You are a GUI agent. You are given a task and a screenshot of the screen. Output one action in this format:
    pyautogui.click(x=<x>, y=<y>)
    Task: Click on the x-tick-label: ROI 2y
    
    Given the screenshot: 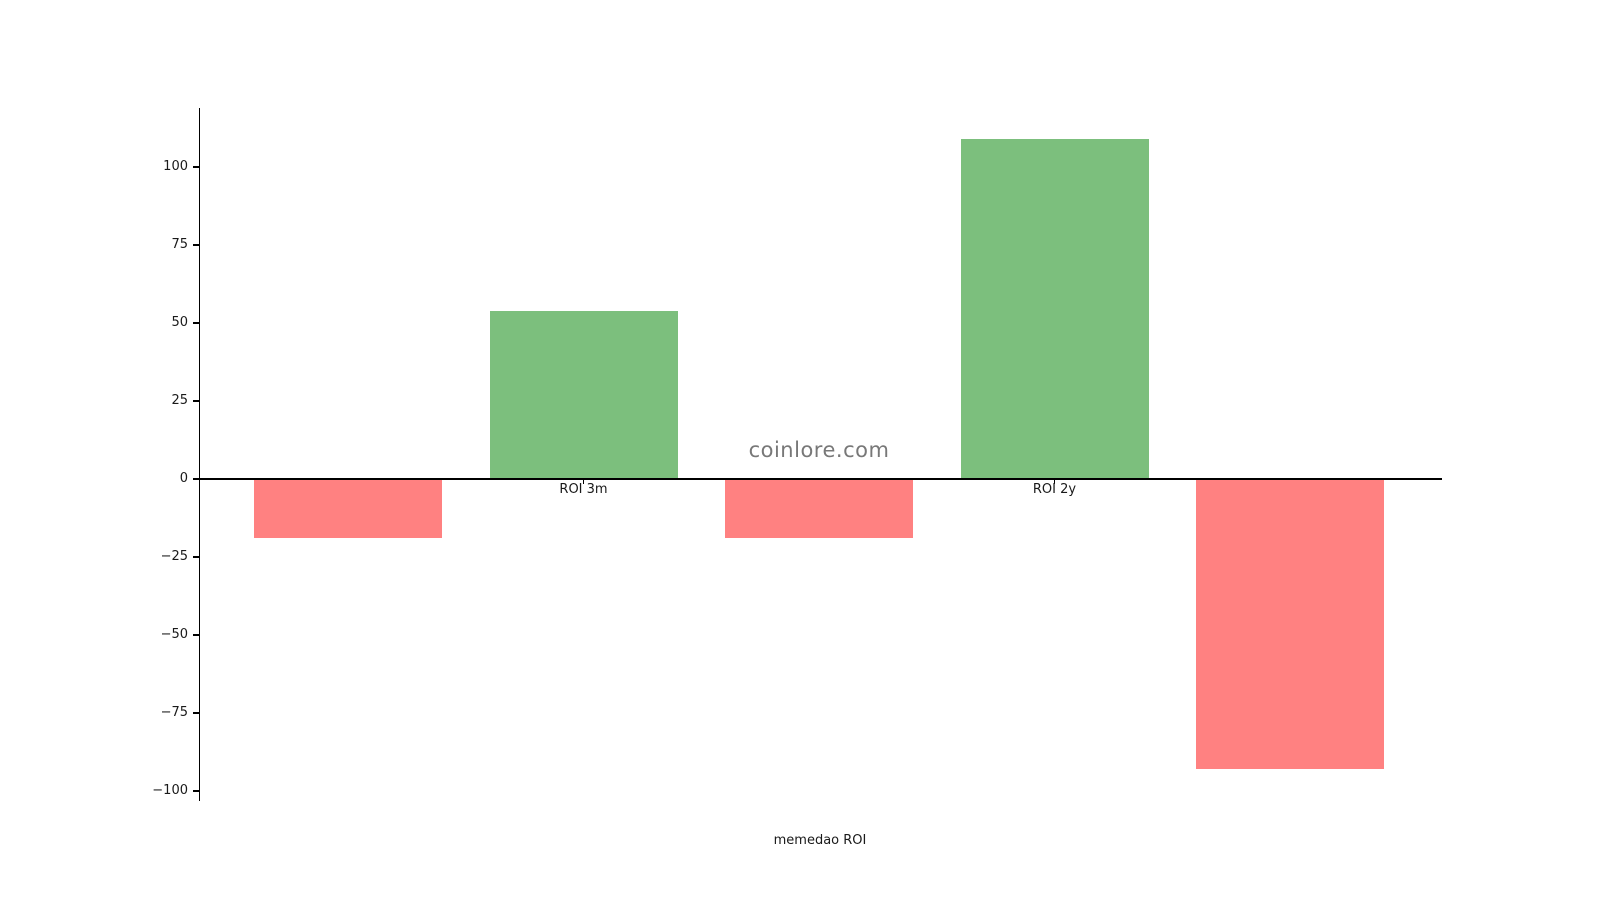 What is the action you would take?
    pyautogui.click(x=1054, y=489)
    